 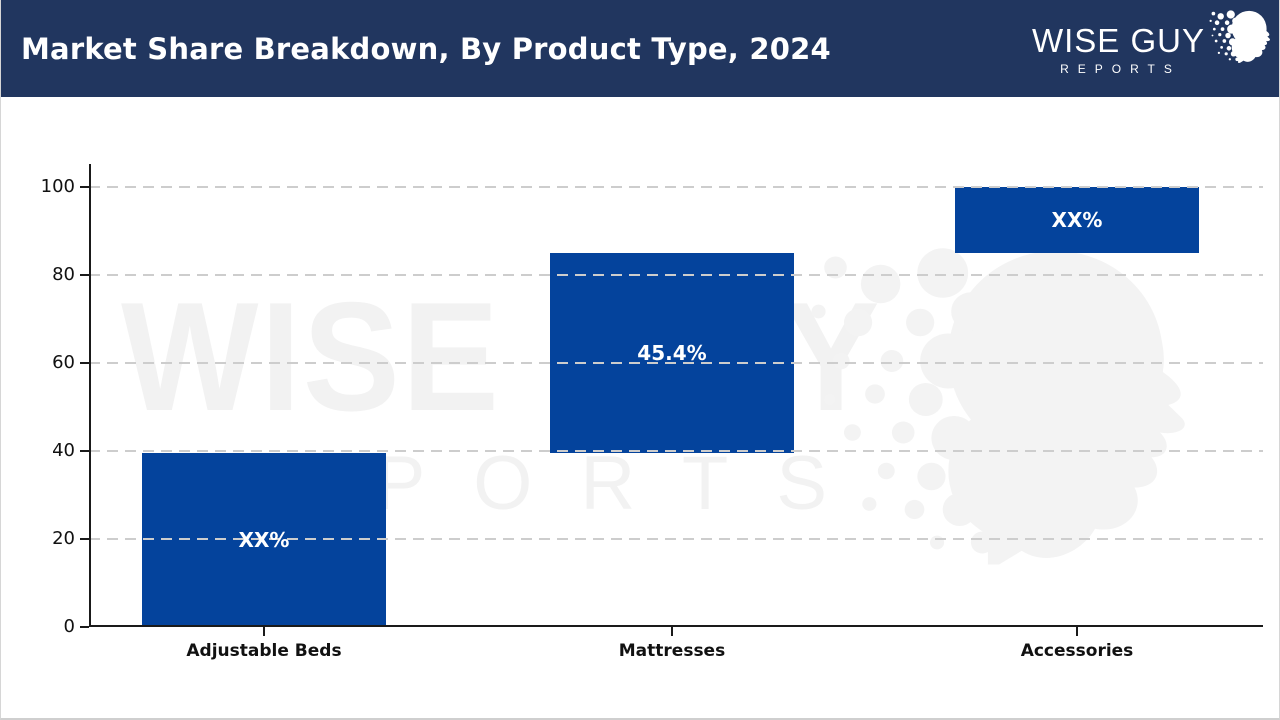 I want to click on y-tick-label-0: 0, so click(x=69, y=626).